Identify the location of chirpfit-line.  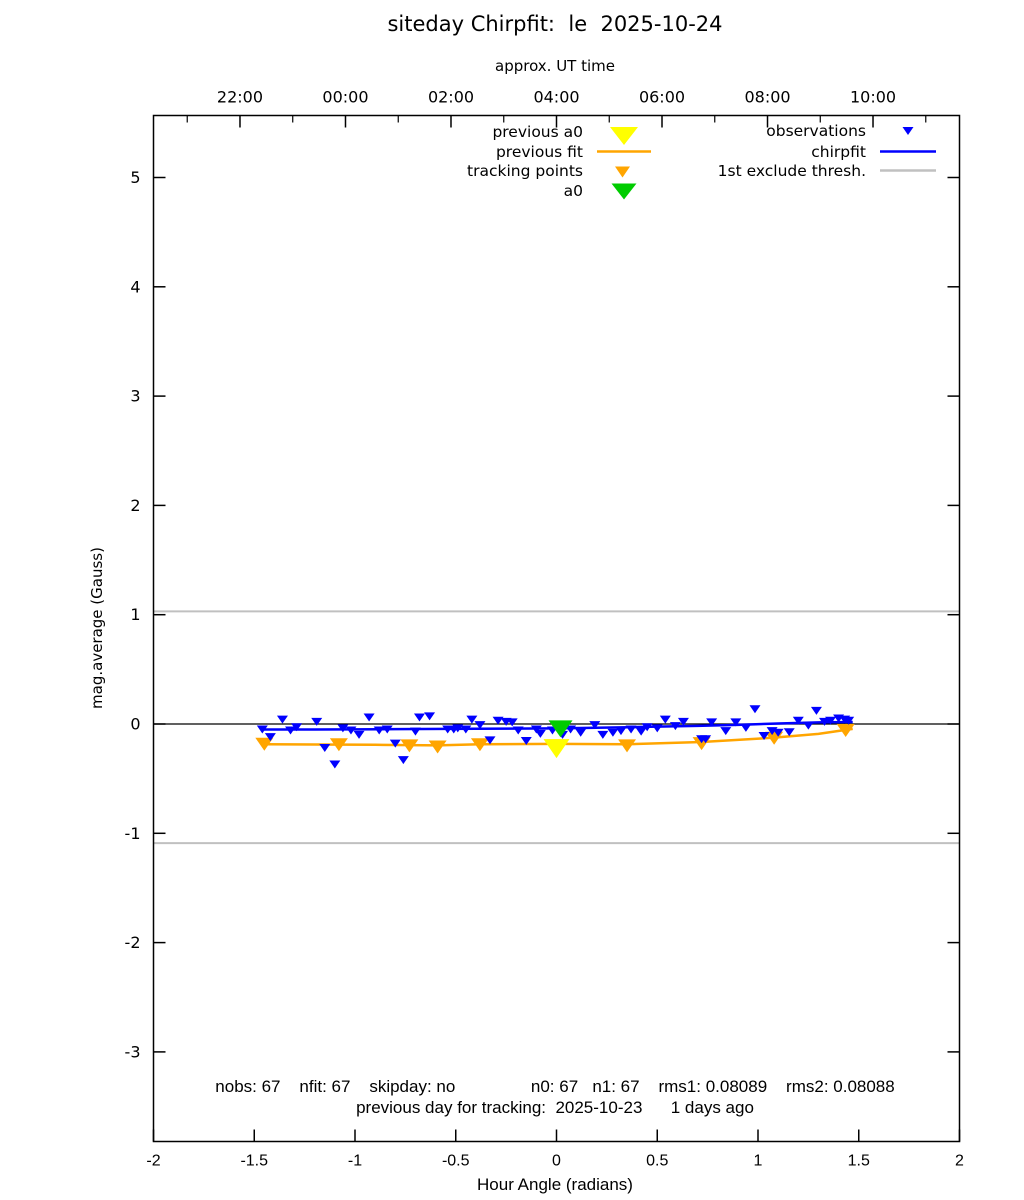
(558, 725).